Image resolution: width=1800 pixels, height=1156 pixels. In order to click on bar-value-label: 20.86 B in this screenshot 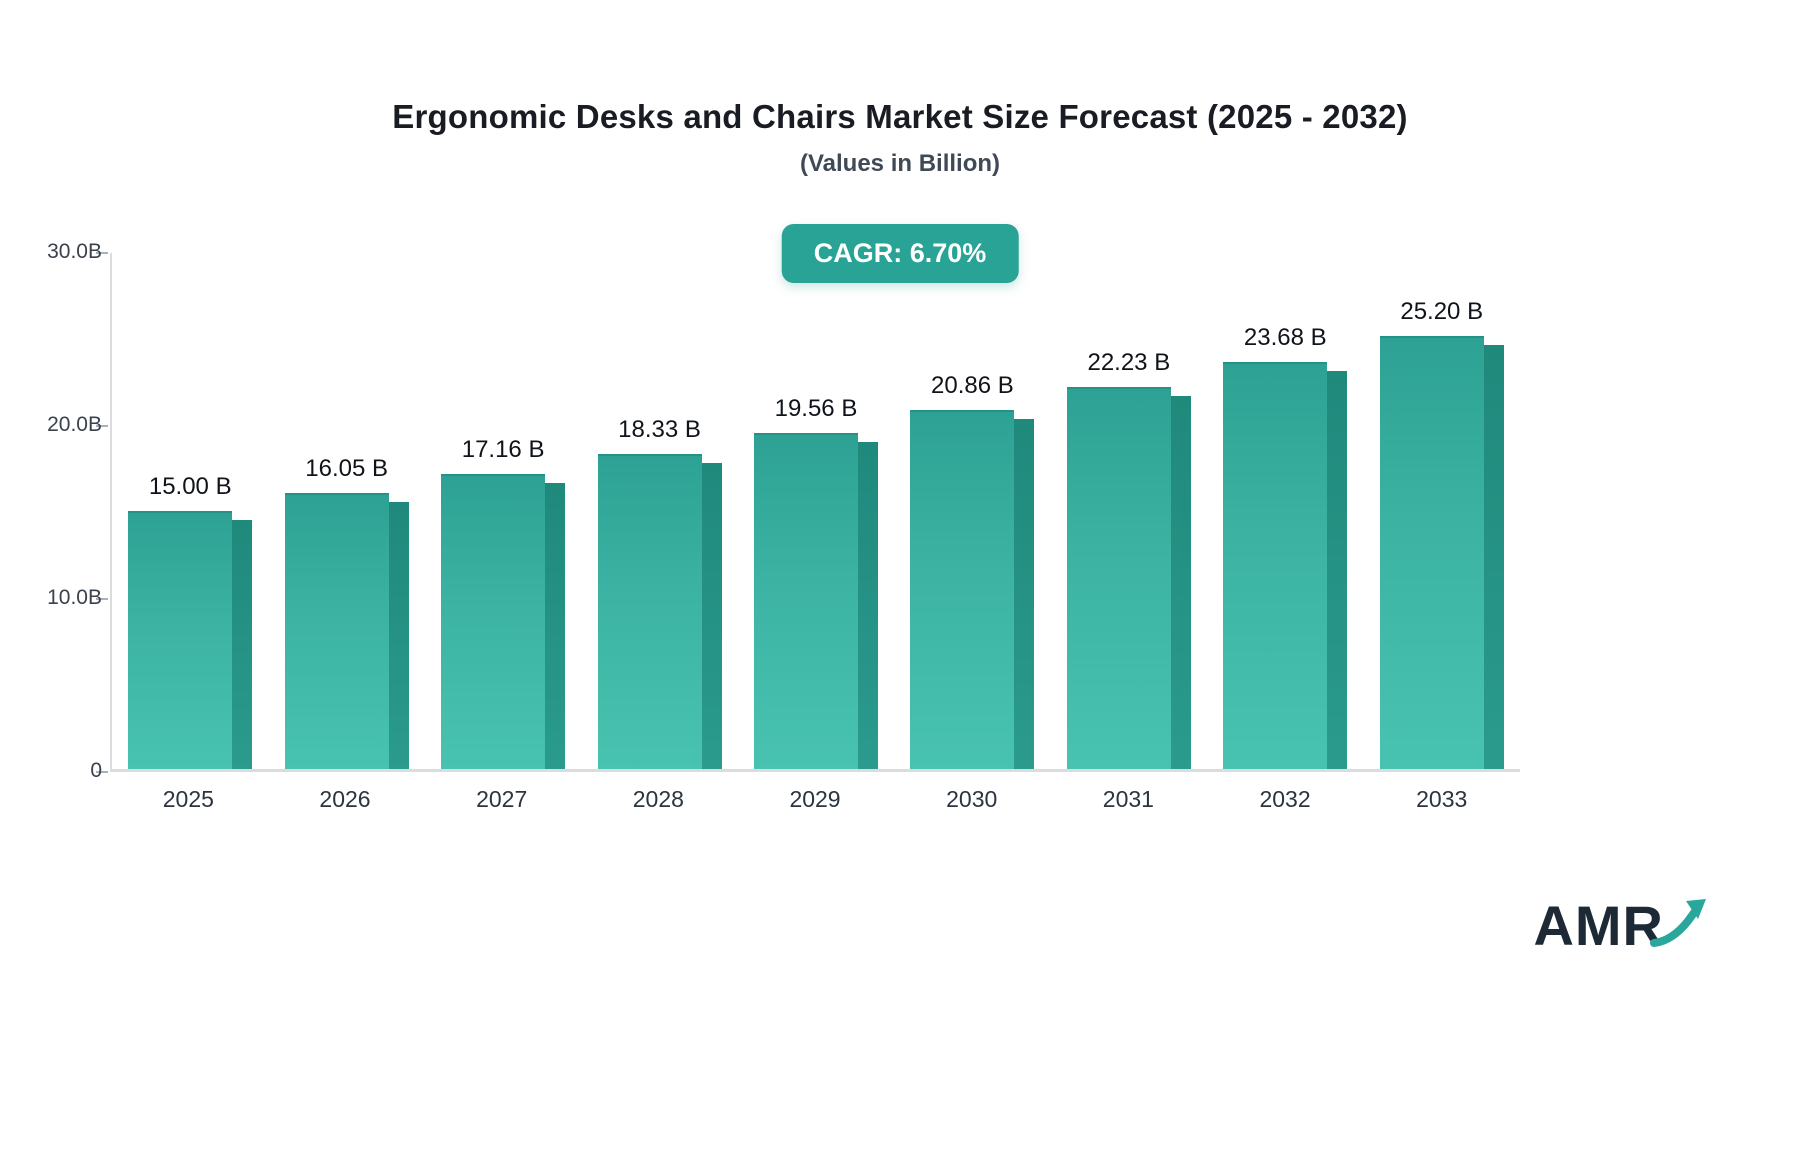, I will do `click(972, 386)`.